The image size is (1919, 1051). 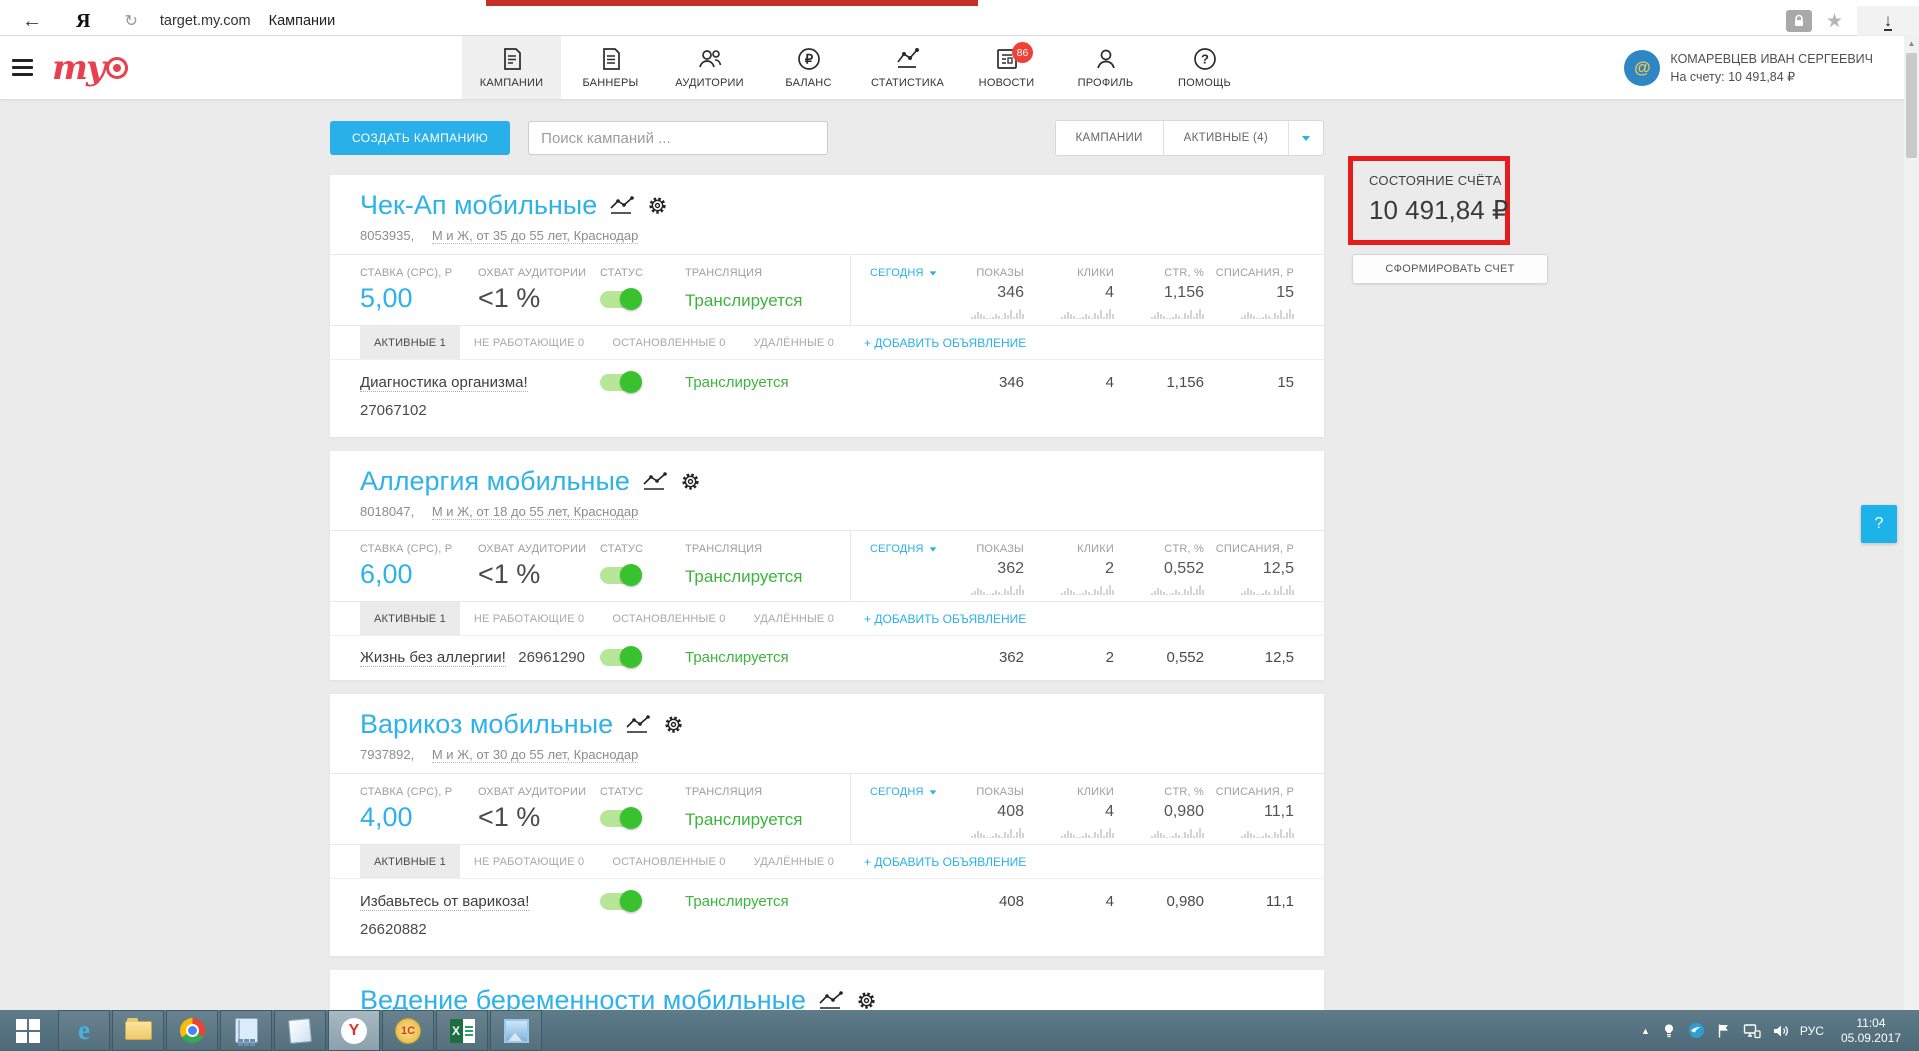 What do you see at coordinates (1185, 901) in the screenshot?
I see `ad-ctr-value: 0,980` at bounding box center [1185, 901].